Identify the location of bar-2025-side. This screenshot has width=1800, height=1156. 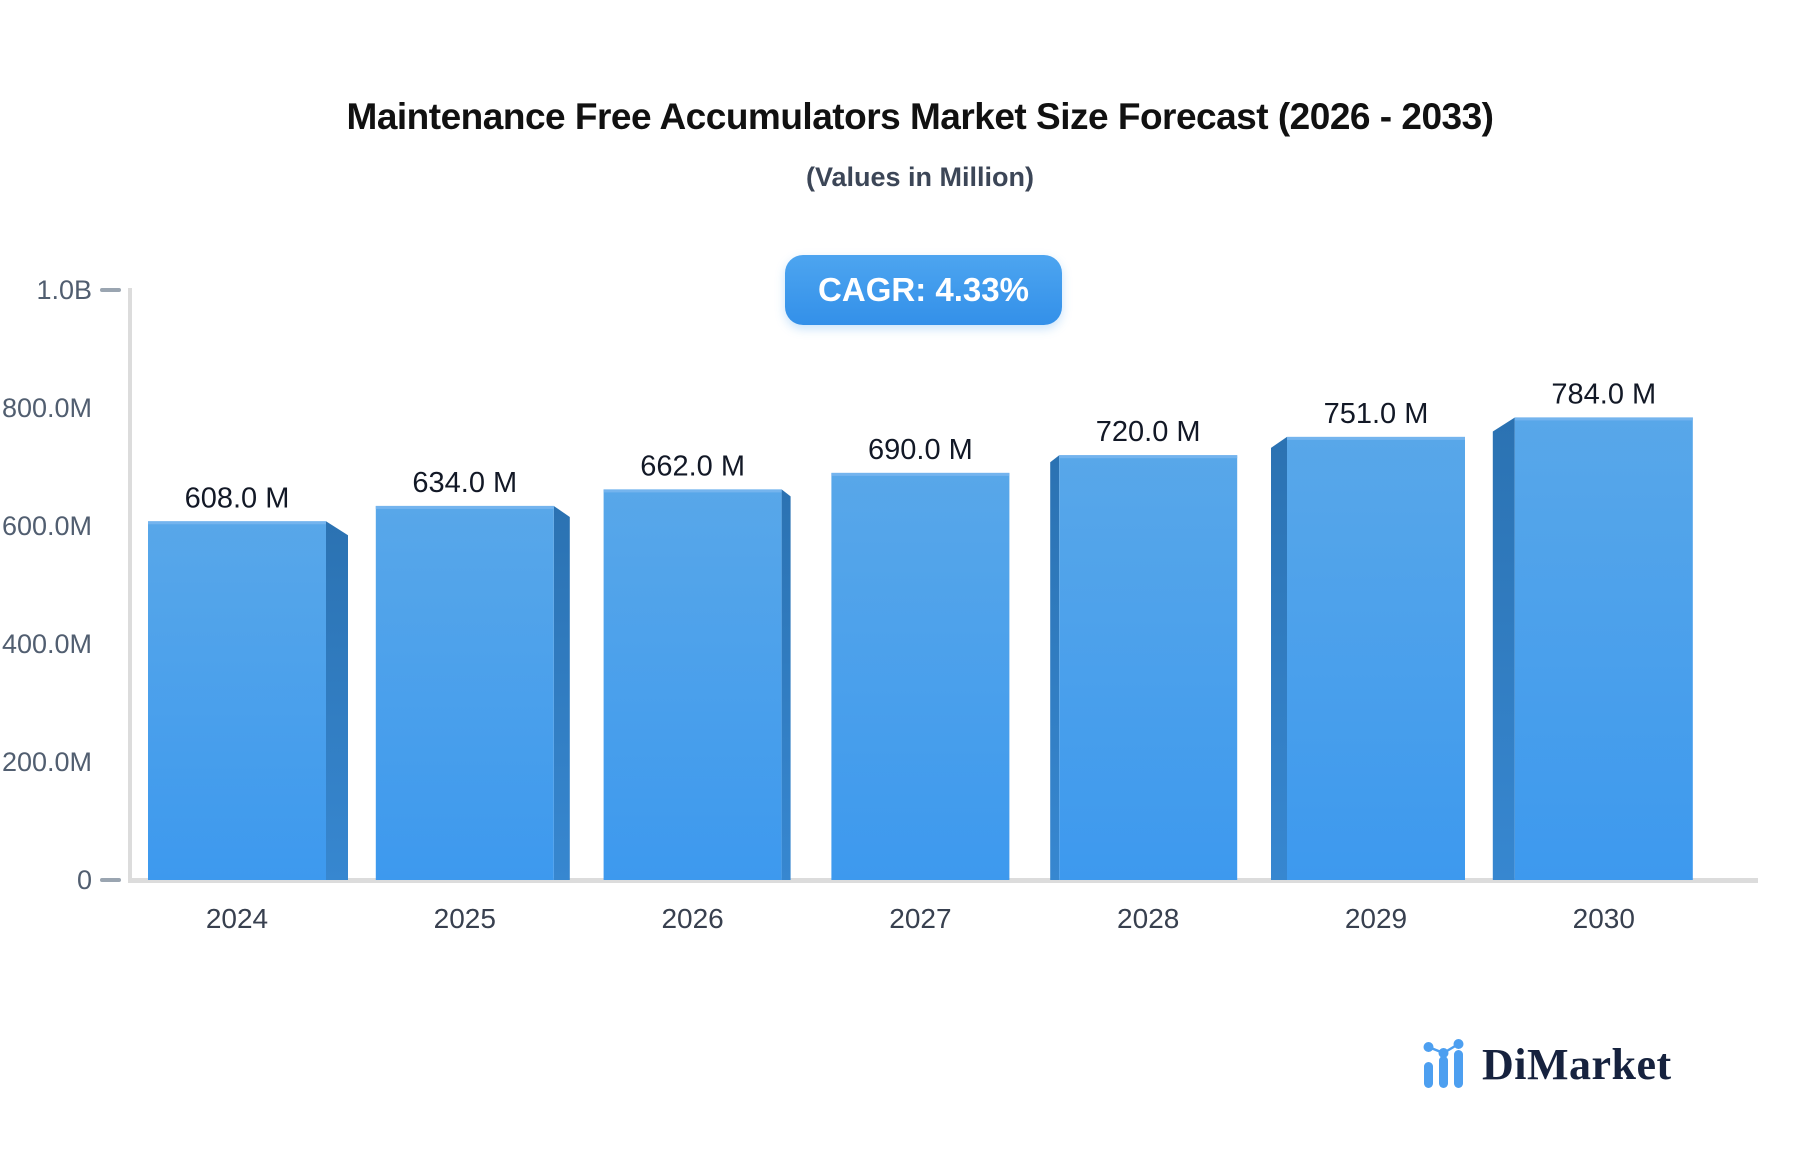
(561, 692).